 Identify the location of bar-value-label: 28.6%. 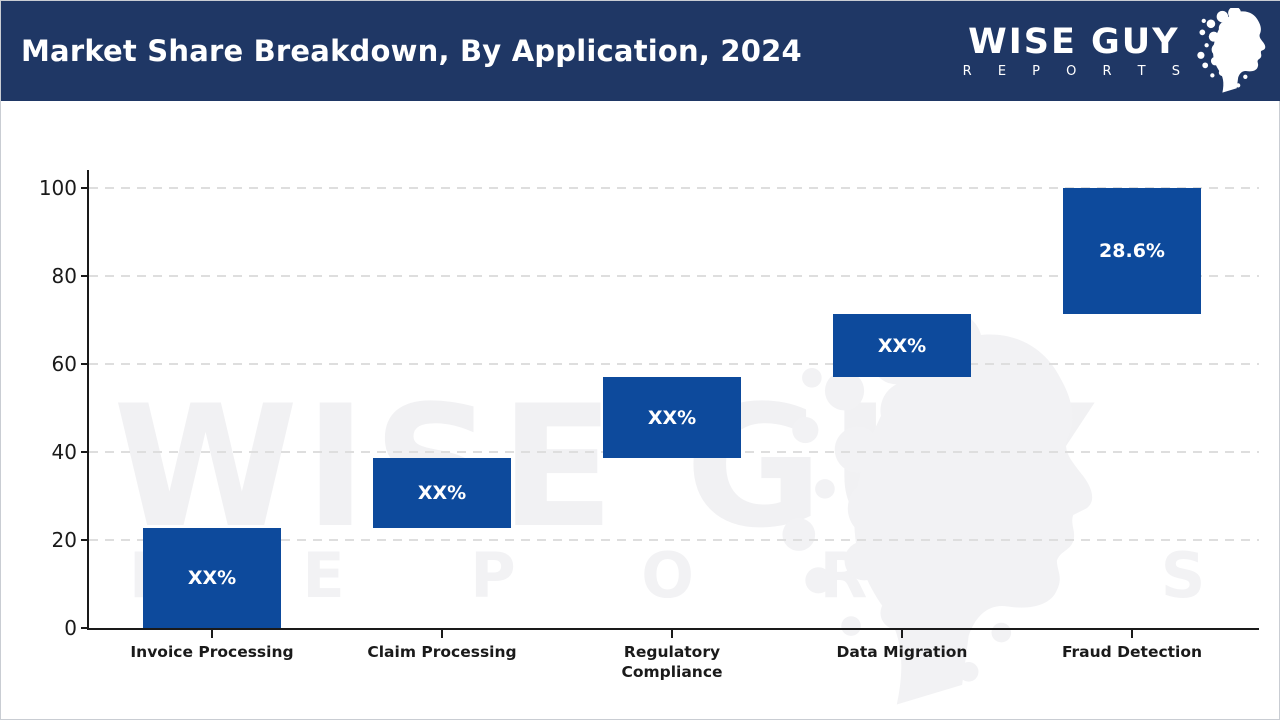
(1132, 250).